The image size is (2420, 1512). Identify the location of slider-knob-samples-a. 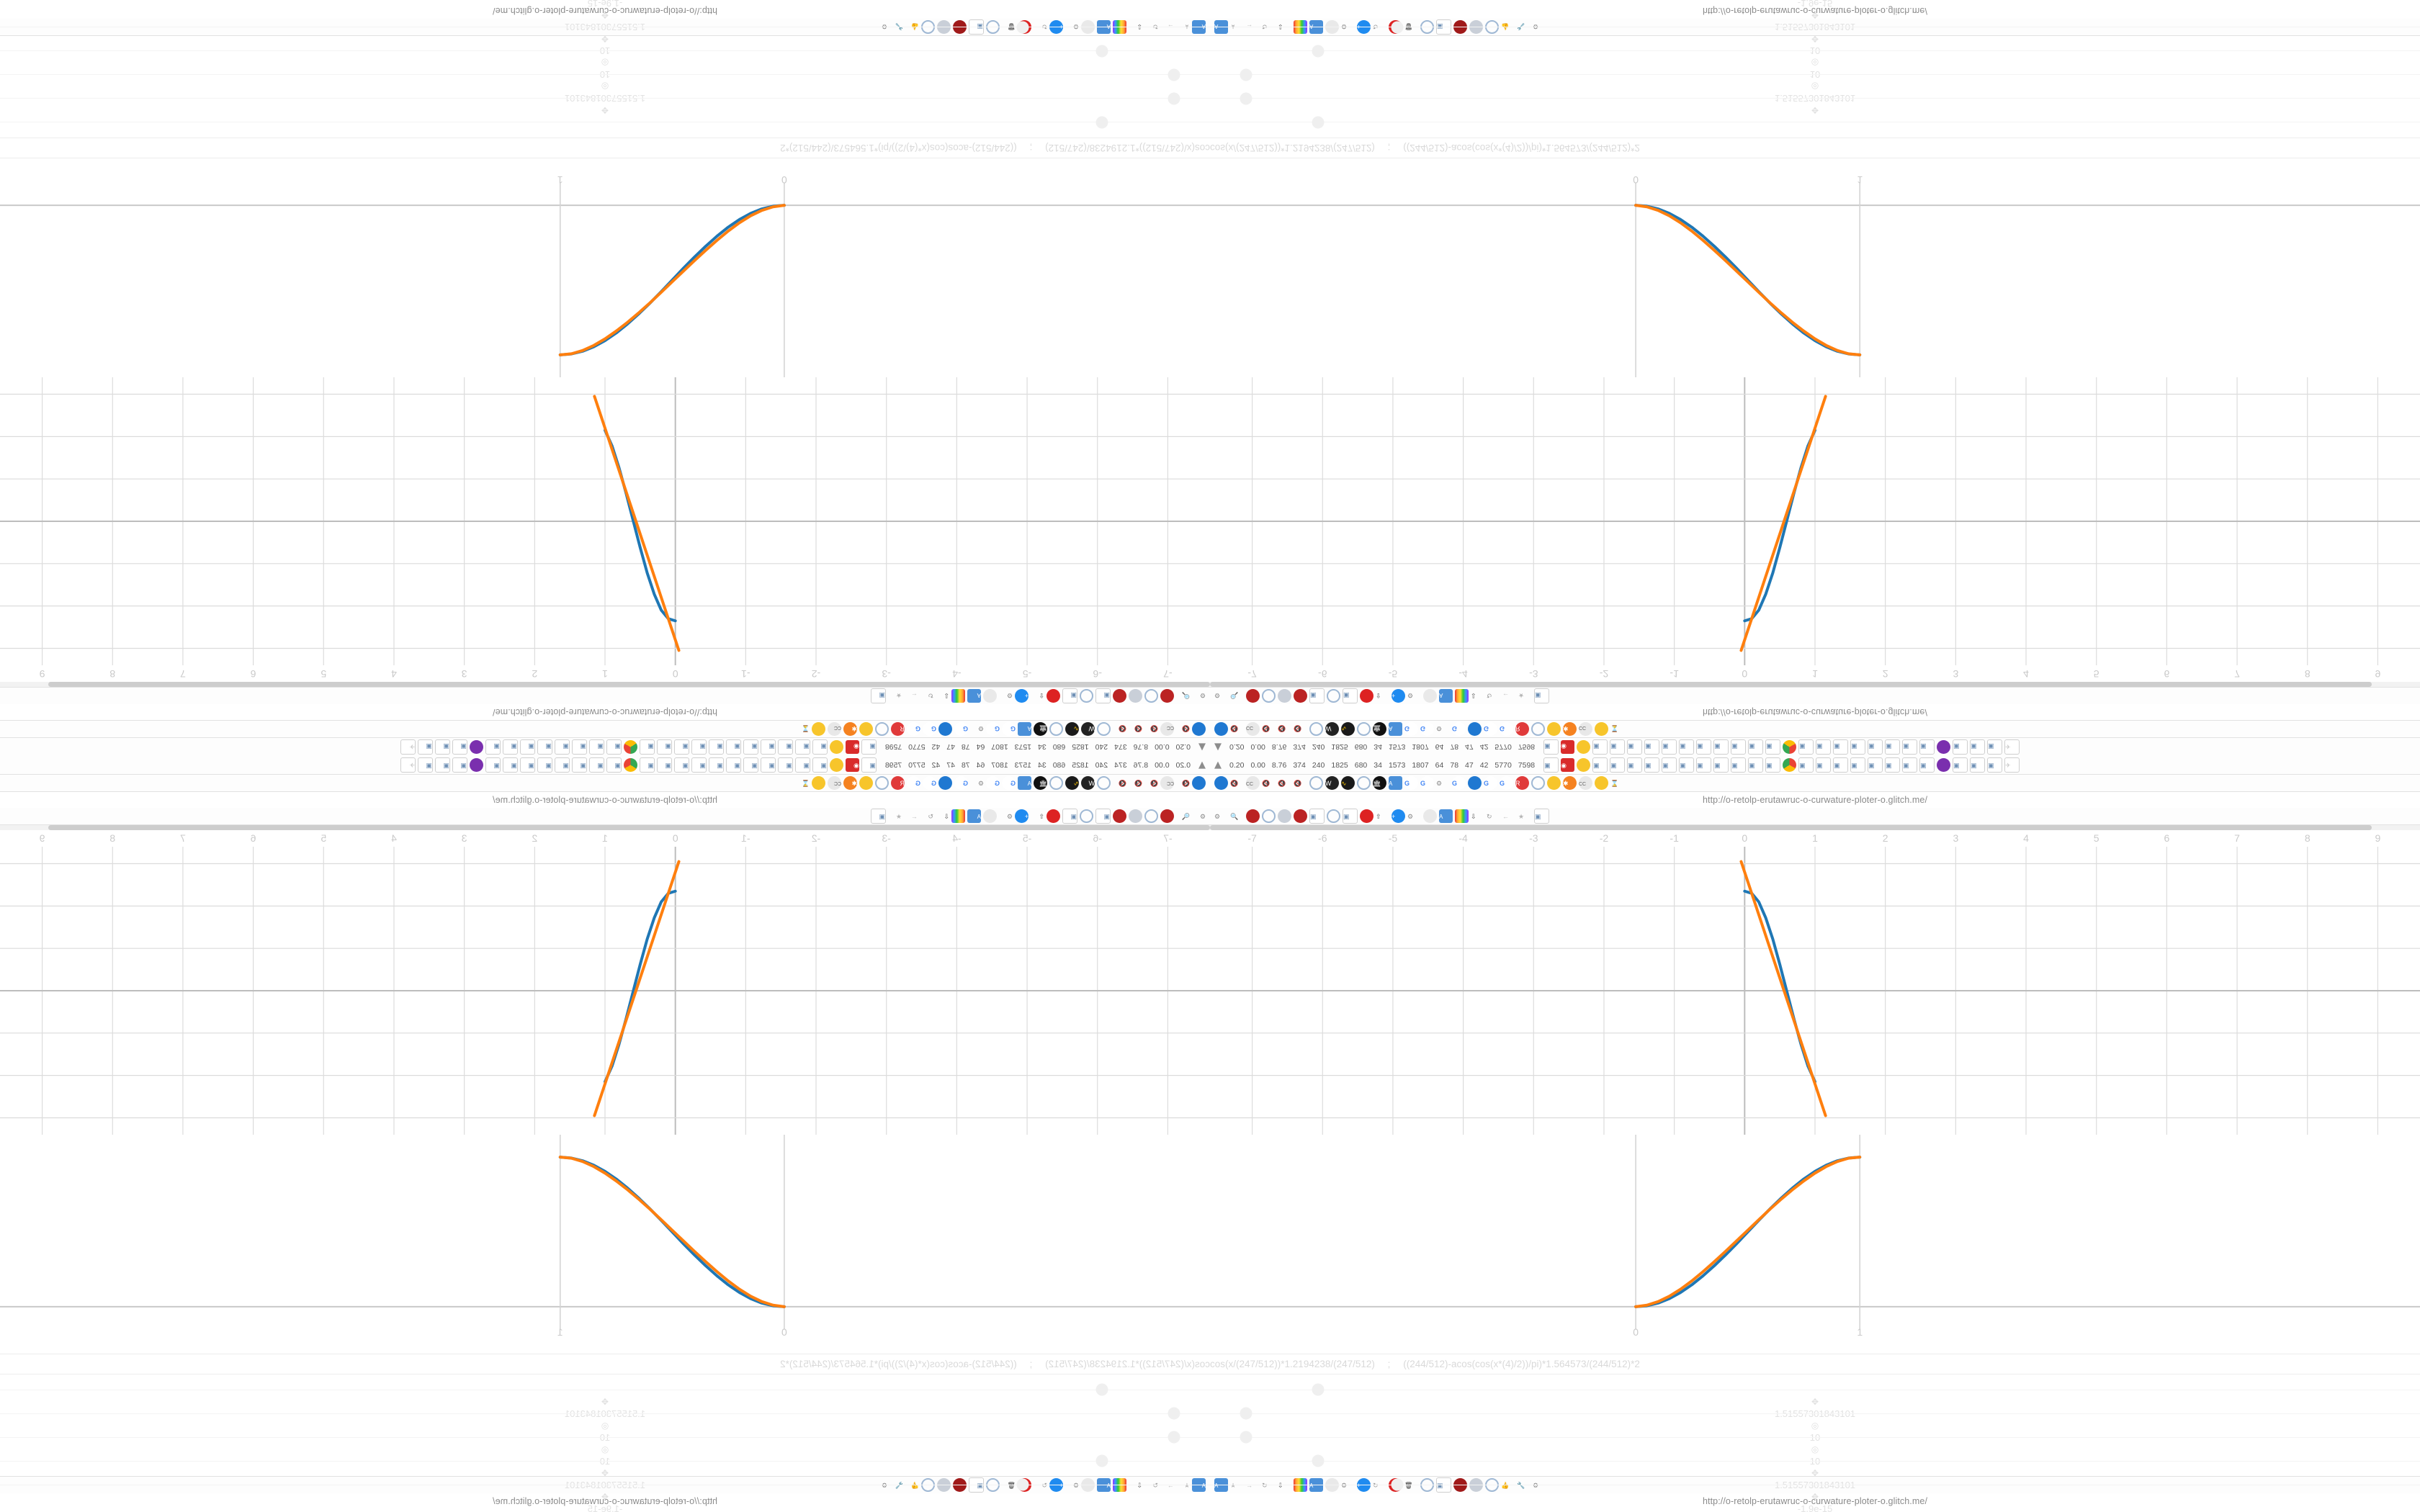
(1174, 1413).